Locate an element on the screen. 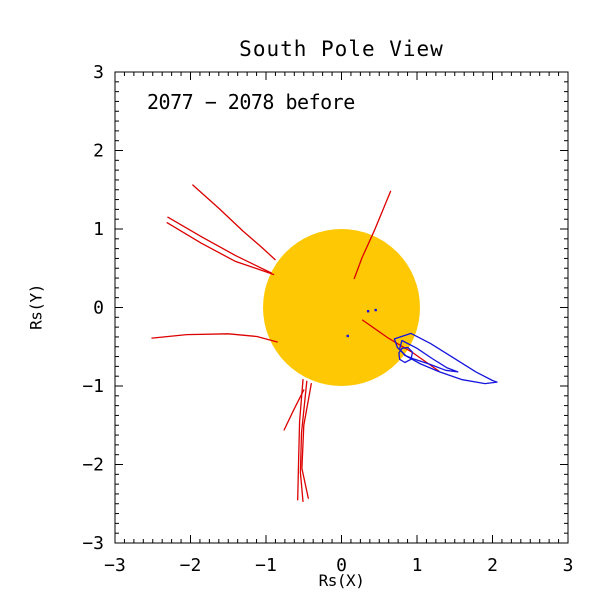 This screenshot has width=600, height=600. red-field-line-left-horizontal is located at coordinates (214, 338).